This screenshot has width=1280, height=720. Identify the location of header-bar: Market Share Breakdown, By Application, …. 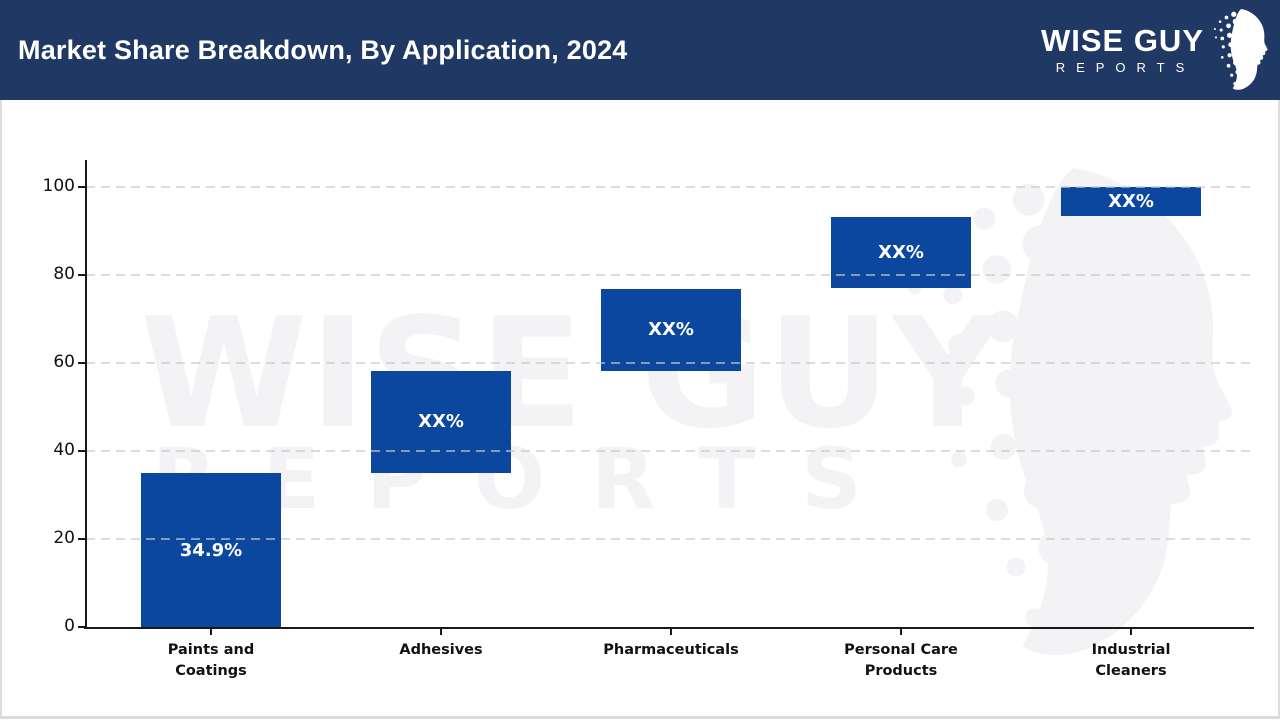
(640, 50).